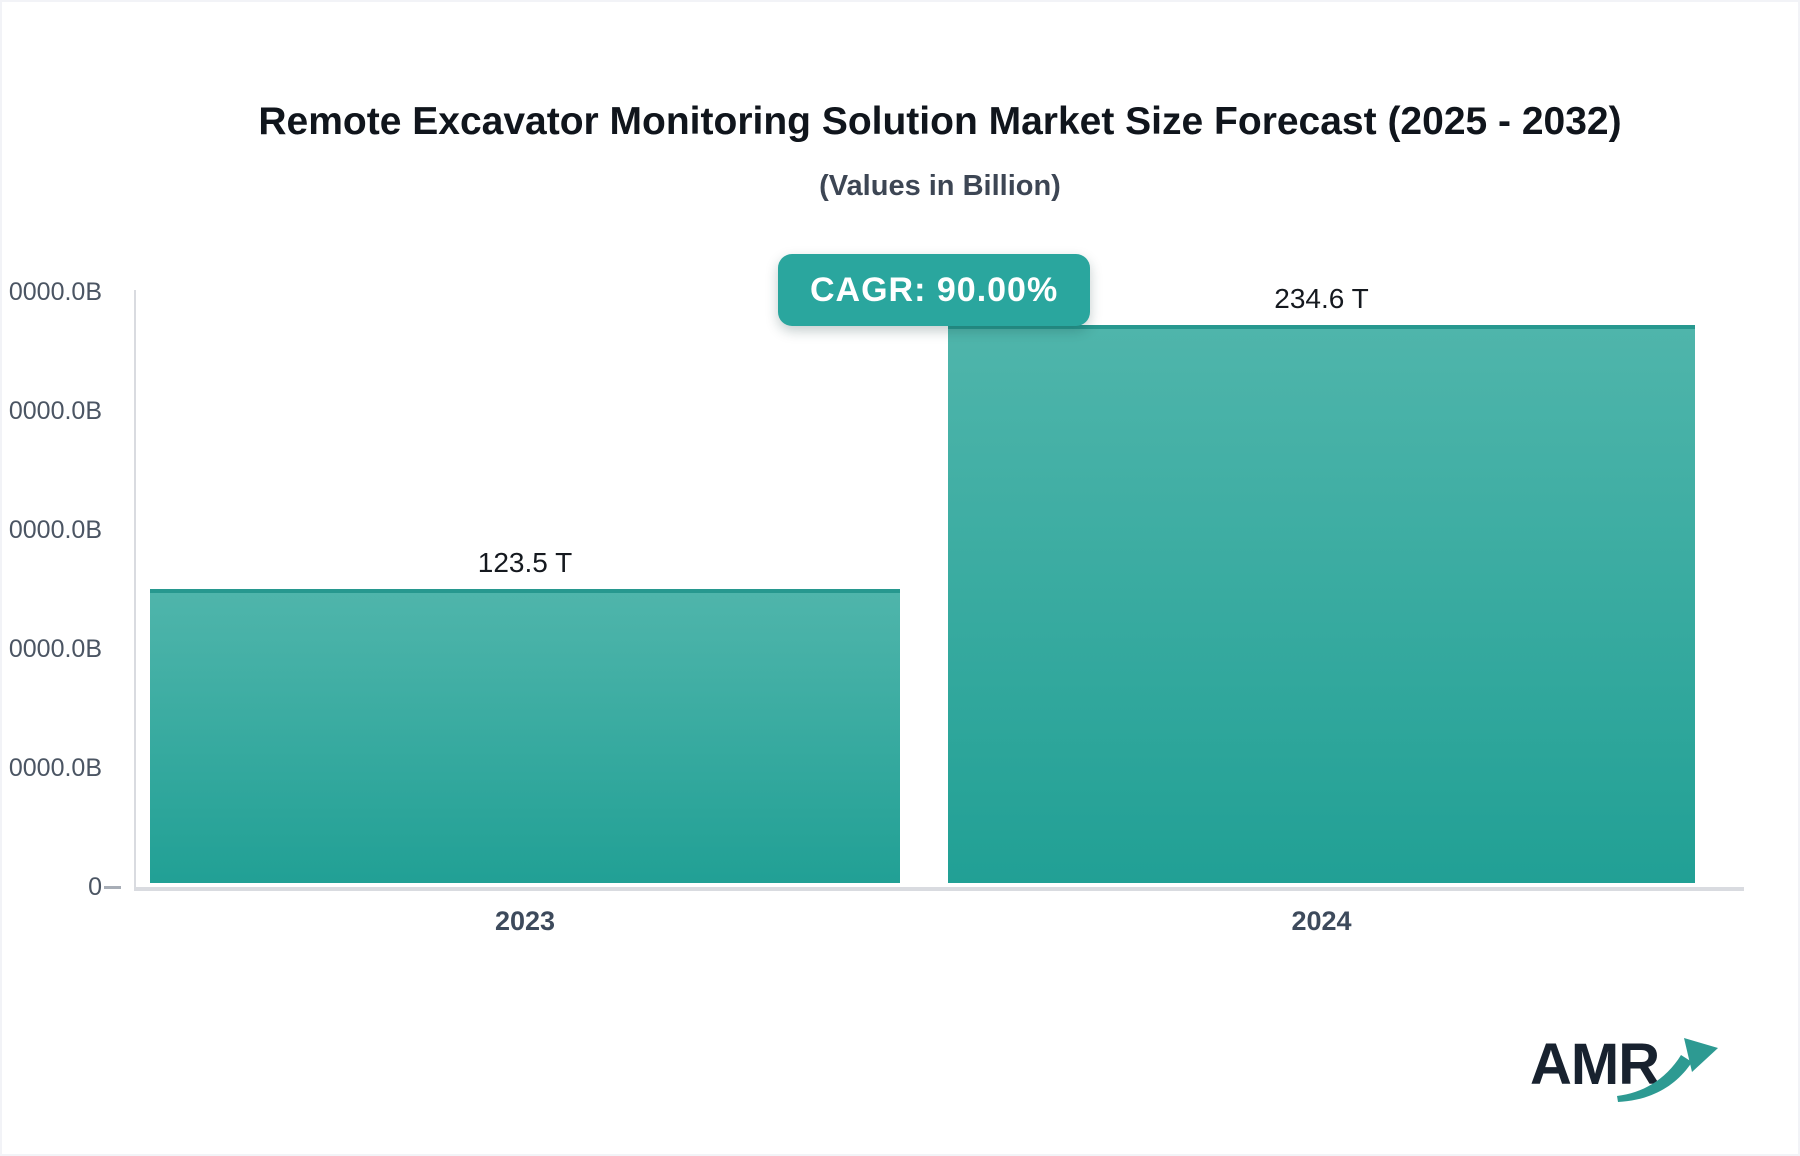  I want to click on bar-2023, so click(525, 736).